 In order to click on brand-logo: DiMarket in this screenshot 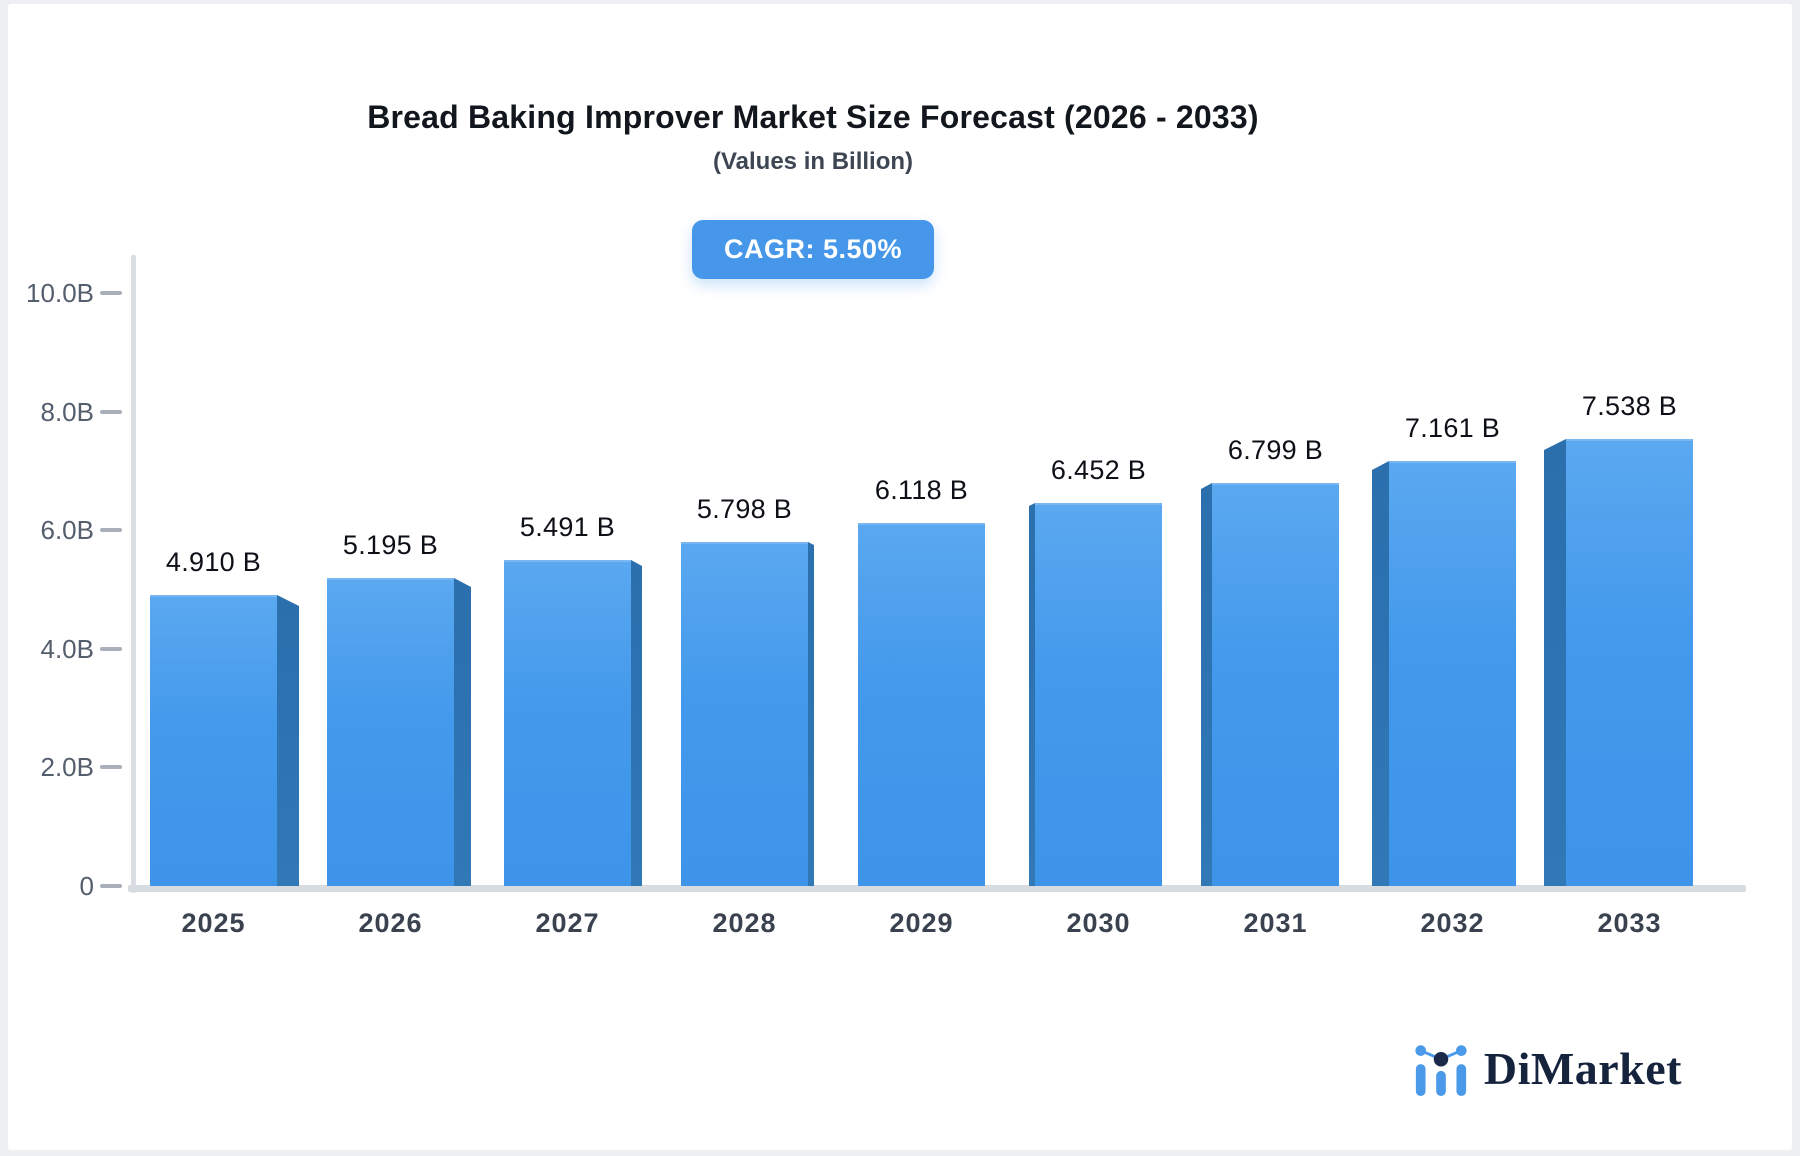, I will do `click(1547, 1068)`.